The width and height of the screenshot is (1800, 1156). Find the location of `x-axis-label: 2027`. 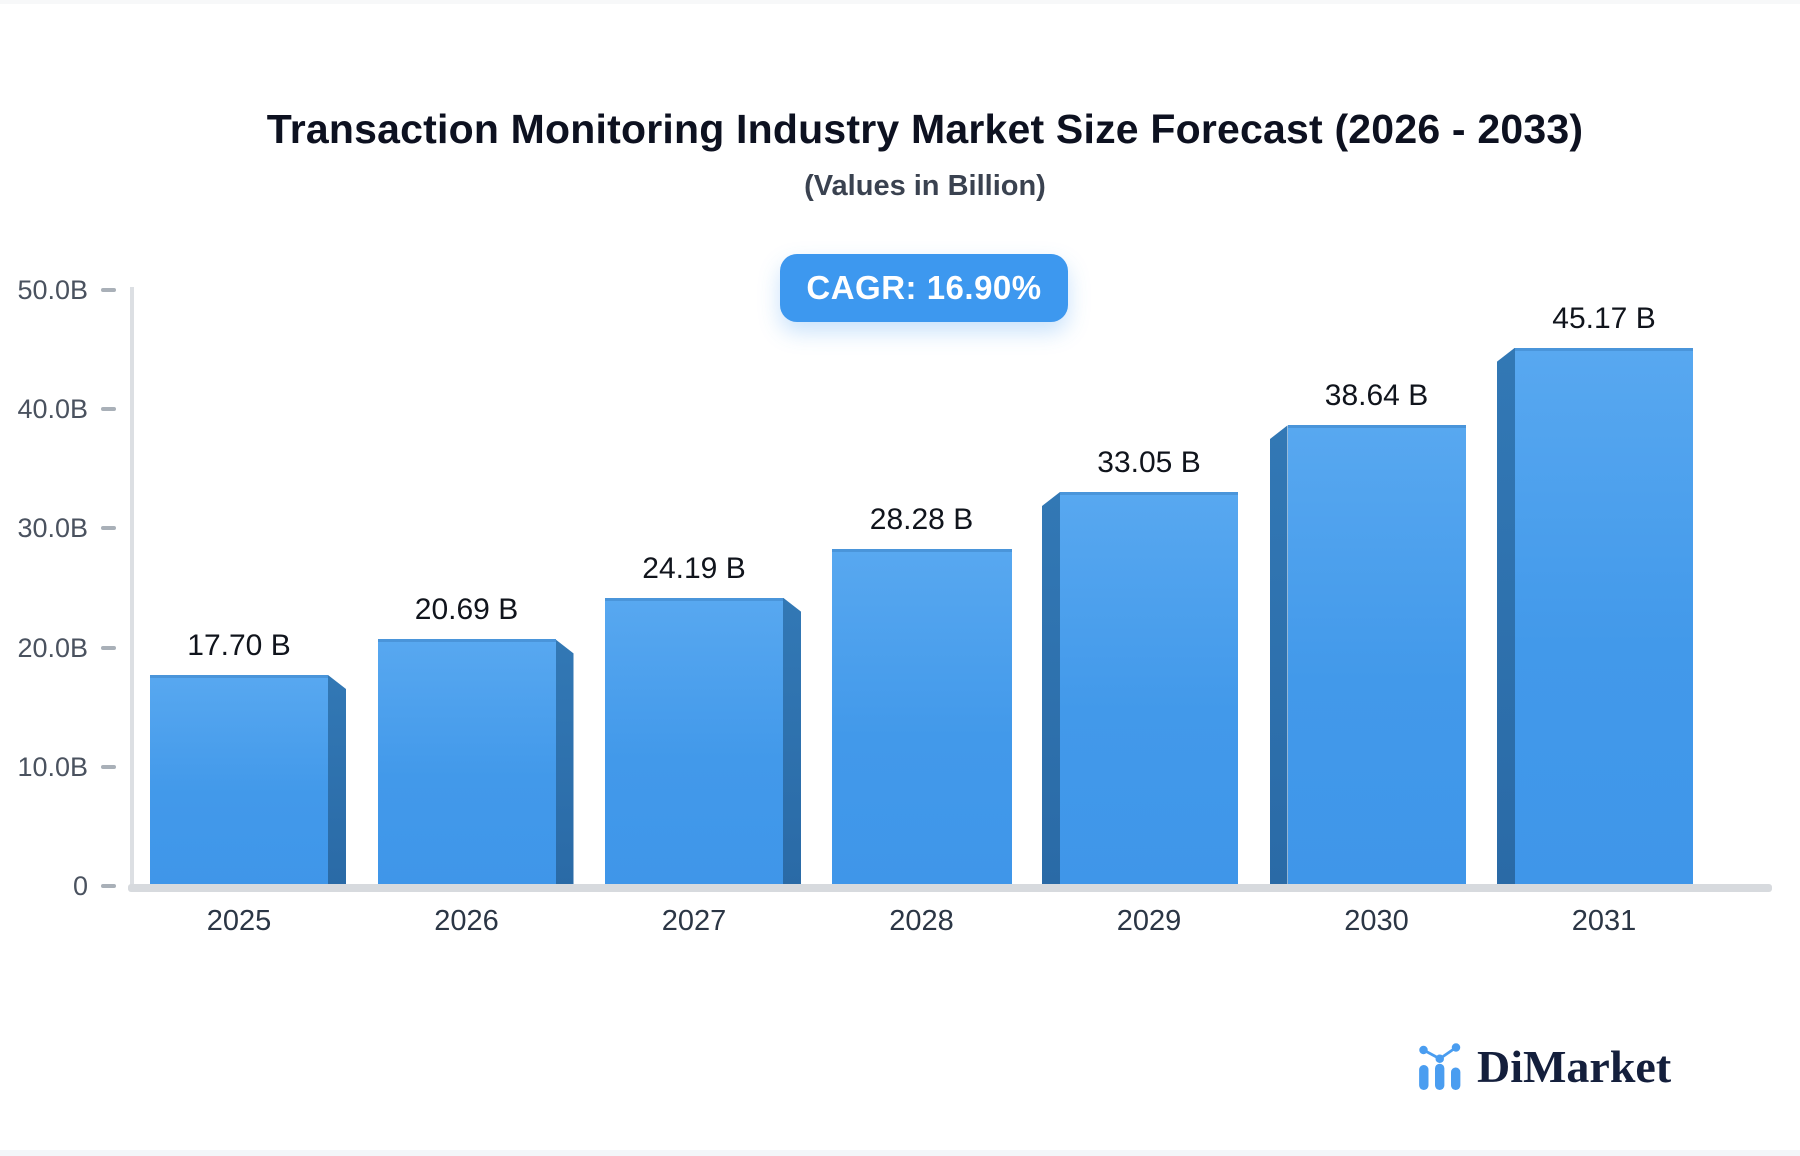

x-axis-label: 2027 is located at coordinates (694, 921).